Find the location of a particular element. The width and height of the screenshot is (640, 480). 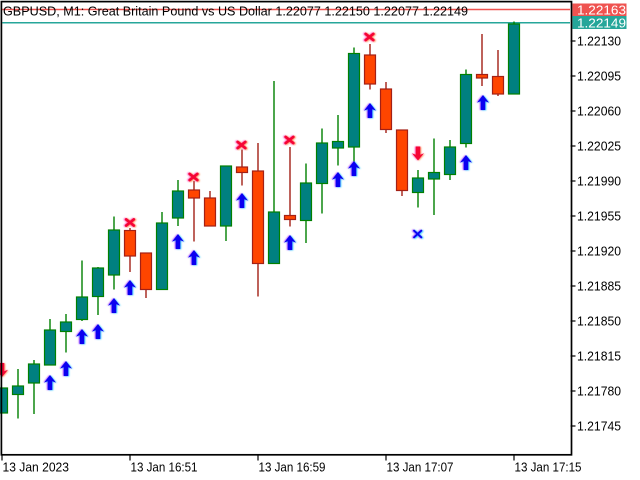

svg-text: 13 Jan 16:59 is located at coordinates (292, 468).